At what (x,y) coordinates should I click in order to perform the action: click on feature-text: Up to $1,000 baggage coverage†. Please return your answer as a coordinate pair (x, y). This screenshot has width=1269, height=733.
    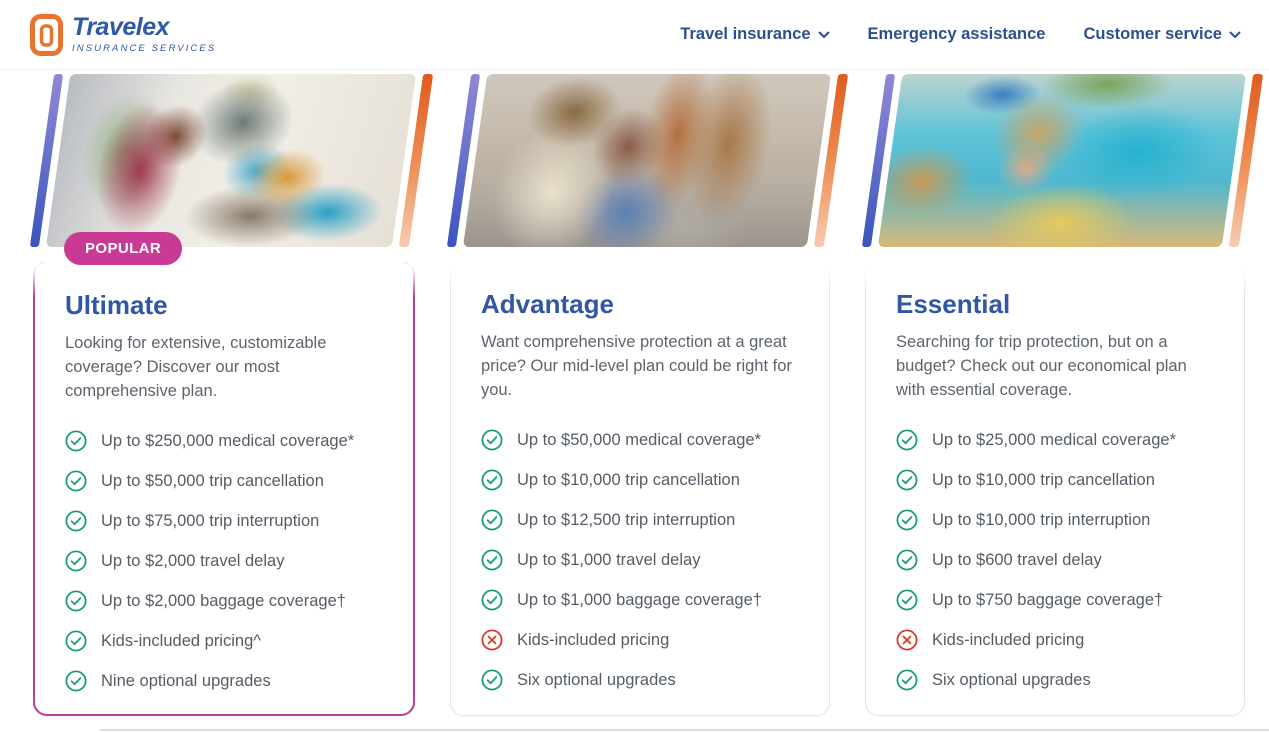
    Looking at the image, I should click on (639, 599).